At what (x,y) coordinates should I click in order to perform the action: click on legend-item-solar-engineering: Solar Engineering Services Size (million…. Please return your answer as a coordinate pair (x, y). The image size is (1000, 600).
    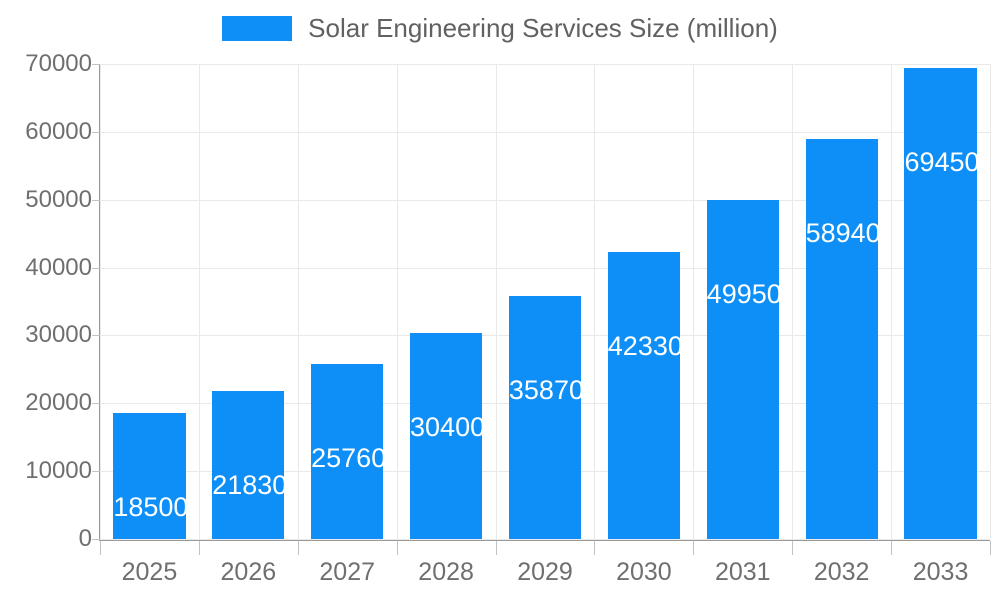
    Looking at the image, I should click on (500, 28).